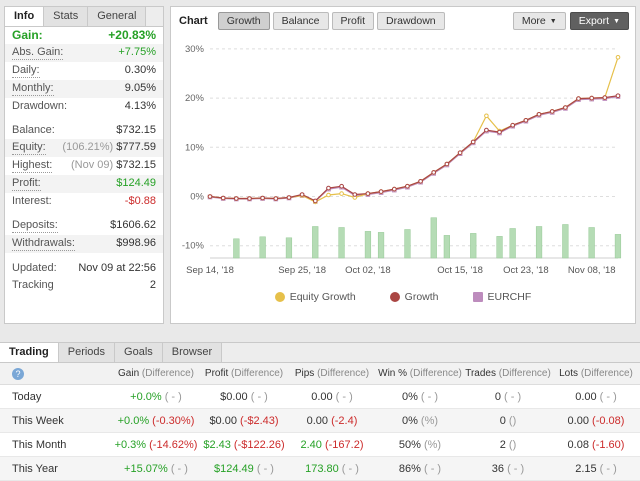 This screenshot has width=640, height=481. Describe the element at coordinates (139, 352) in the screenshot. I see `trading-tab-goals: Goals` at that location.